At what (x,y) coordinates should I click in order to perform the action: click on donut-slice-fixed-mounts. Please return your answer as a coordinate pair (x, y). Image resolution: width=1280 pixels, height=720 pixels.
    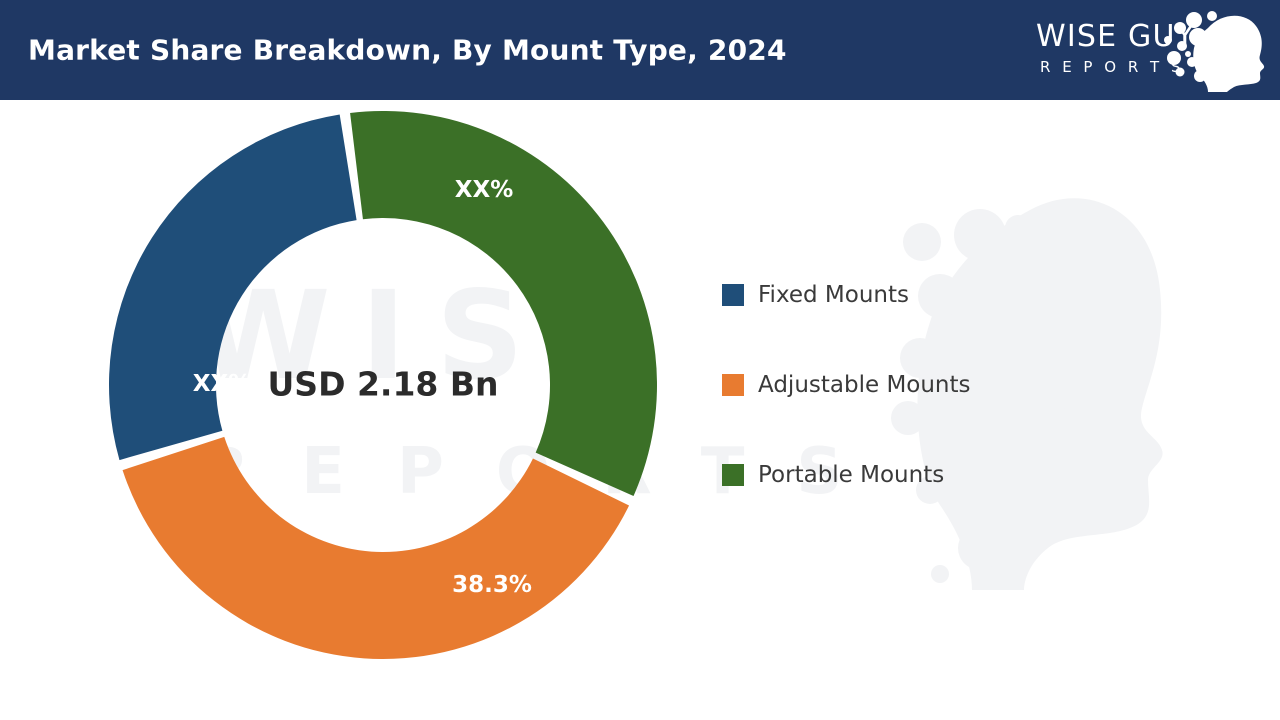
    Looking at the image, I should click on (233, 287).